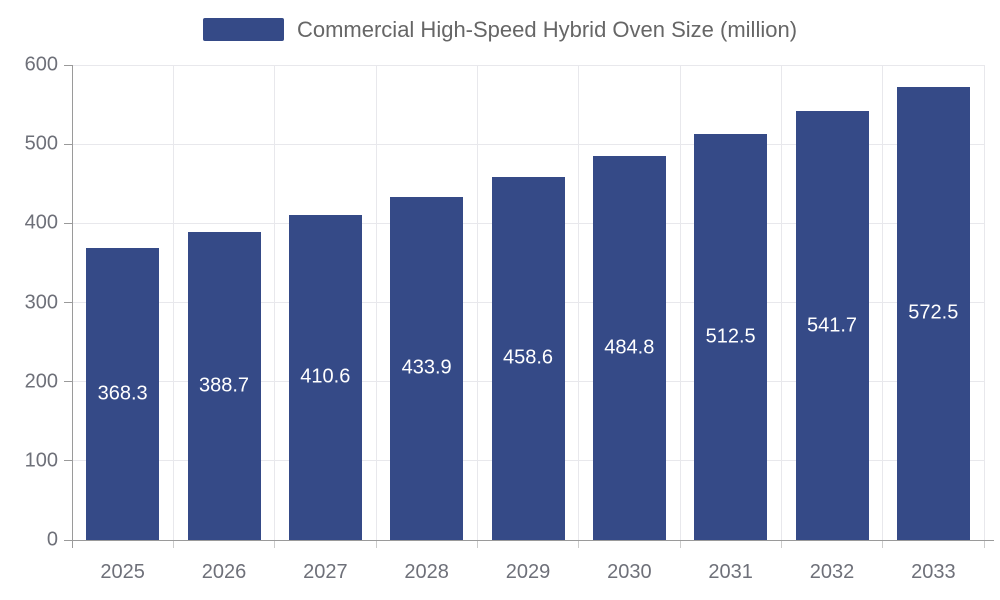 The height and width of the screenshot is (600, 1000). Describe the element at coordinates (832, 572) in the screenshot. I see `x-axis-label: 2032` at that location.